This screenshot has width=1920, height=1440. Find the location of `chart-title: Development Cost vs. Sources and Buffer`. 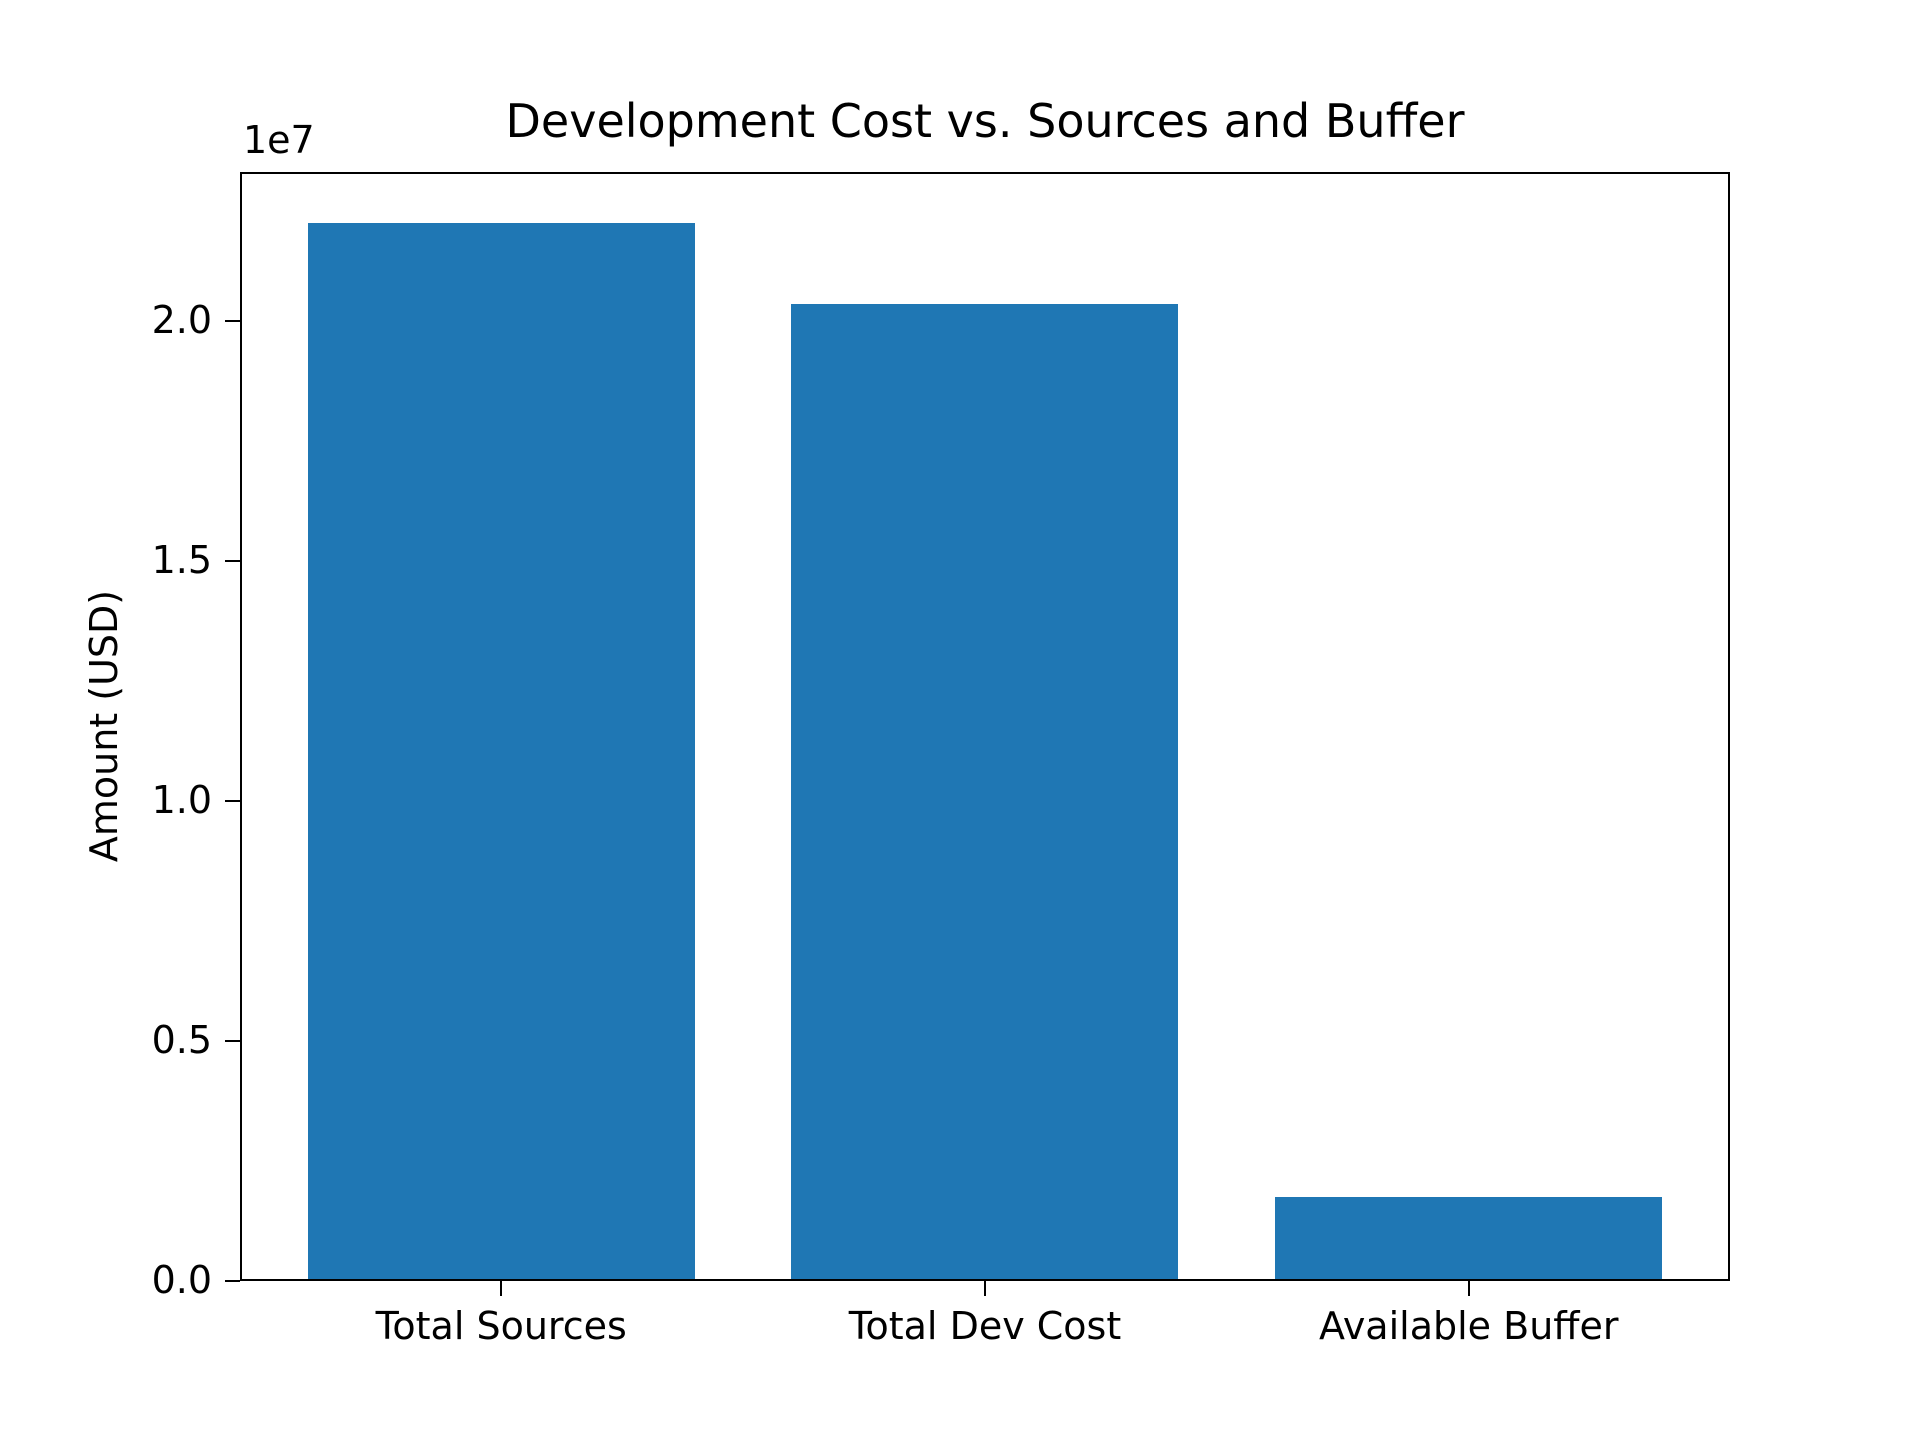

chart-title: Development Cost vs. Sources and Buffer is located at coordinates (985, 121).